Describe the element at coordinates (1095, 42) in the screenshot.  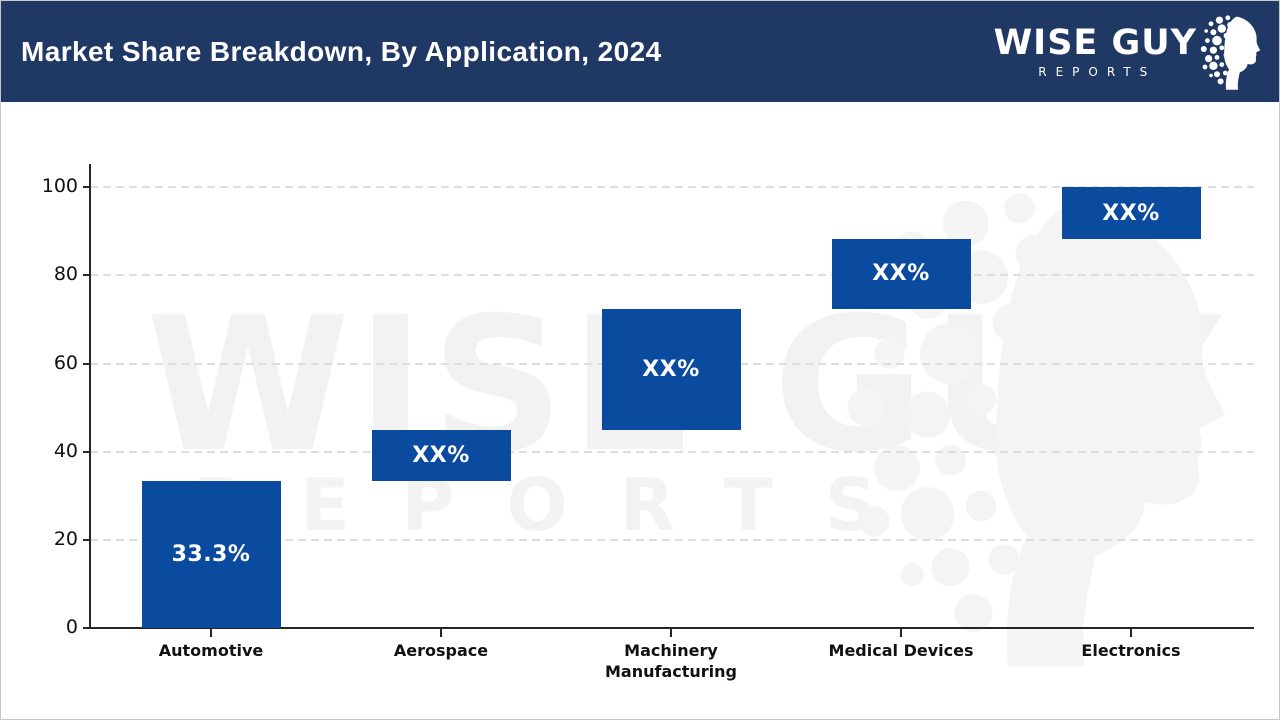
I see `logo-wordmark: WISE GUY` at that location.